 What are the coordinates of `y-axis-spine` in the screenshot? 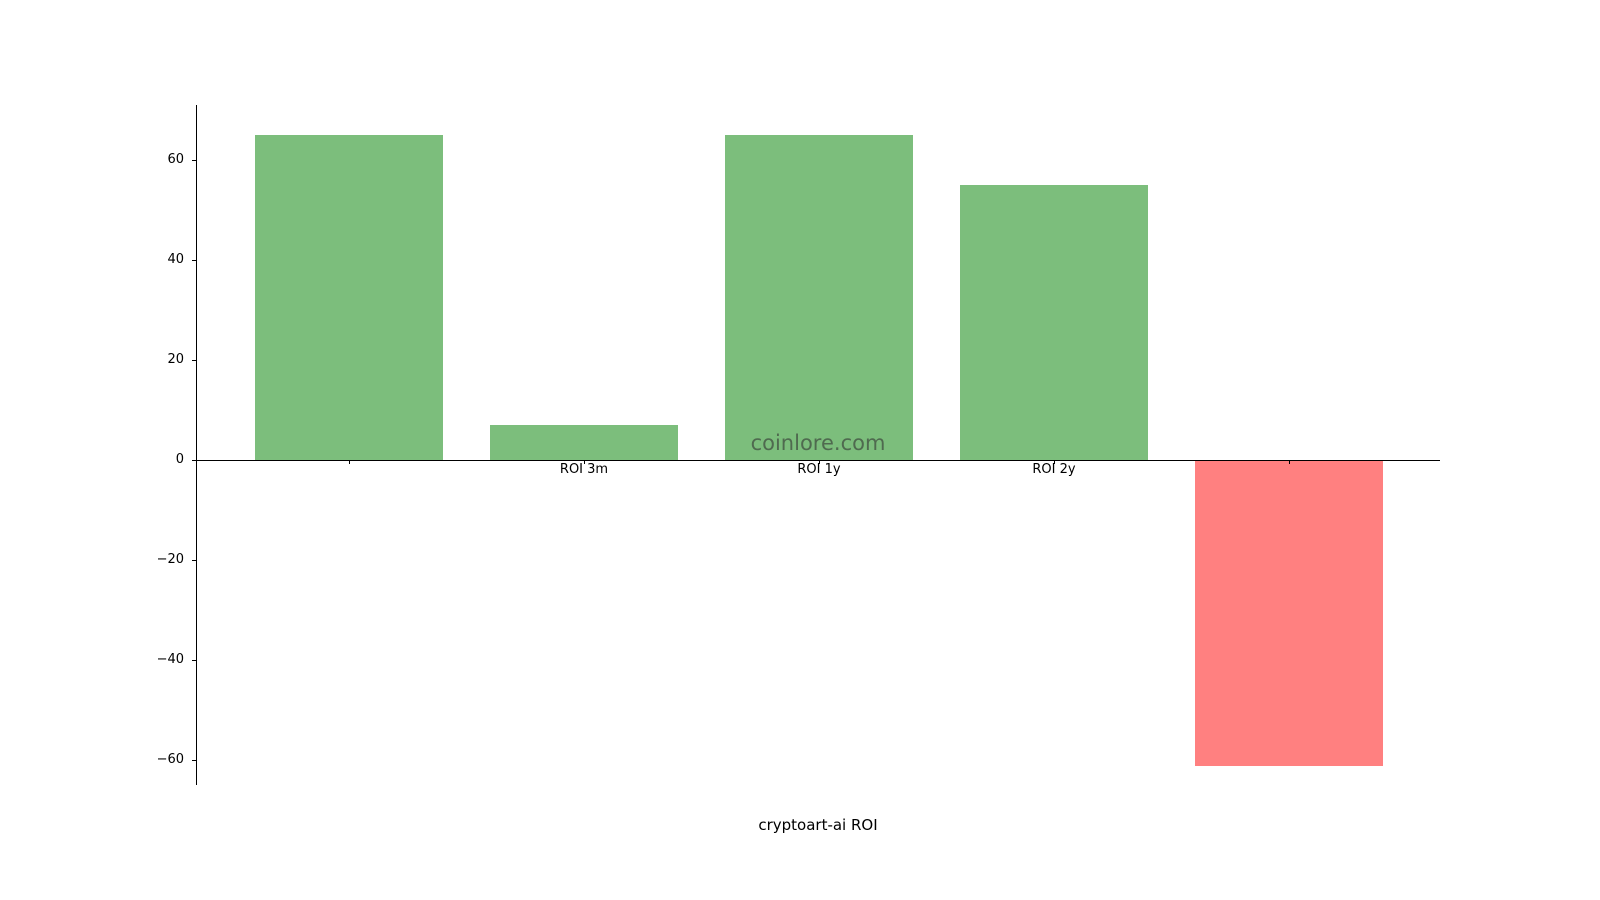 It's located at (196, 445).